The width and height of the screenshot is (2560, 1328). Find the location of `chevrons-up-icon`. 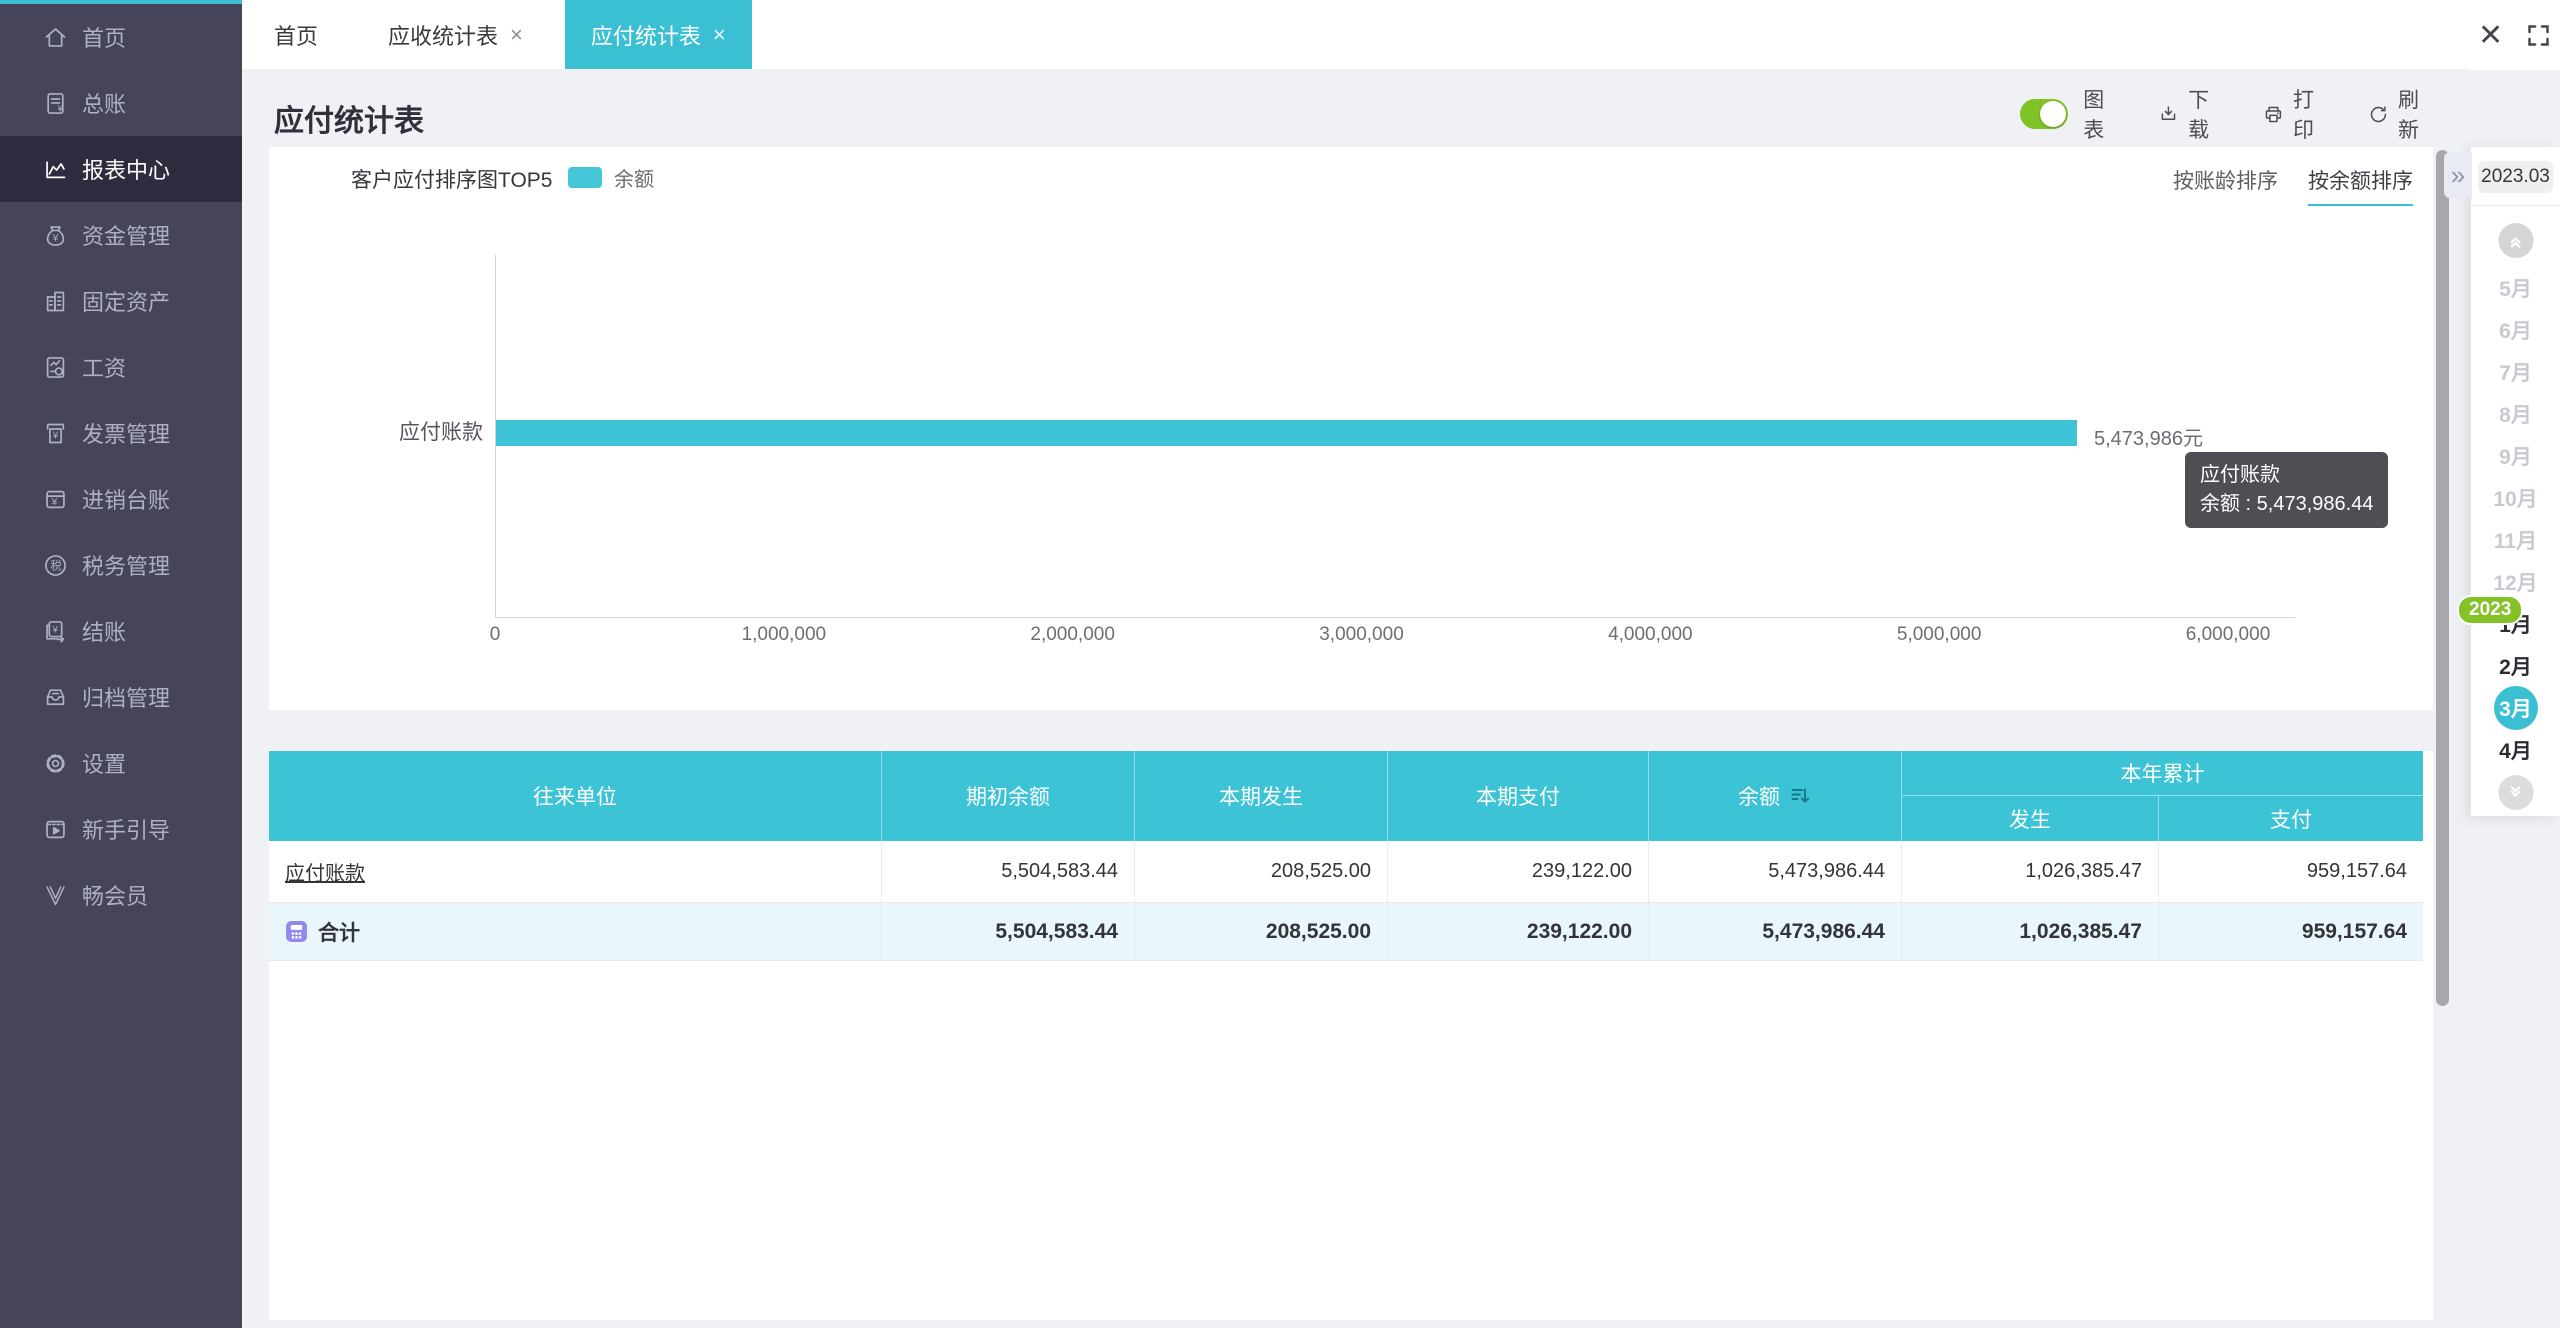

chevrons-up-icon is located at coordinates (2515, 242).